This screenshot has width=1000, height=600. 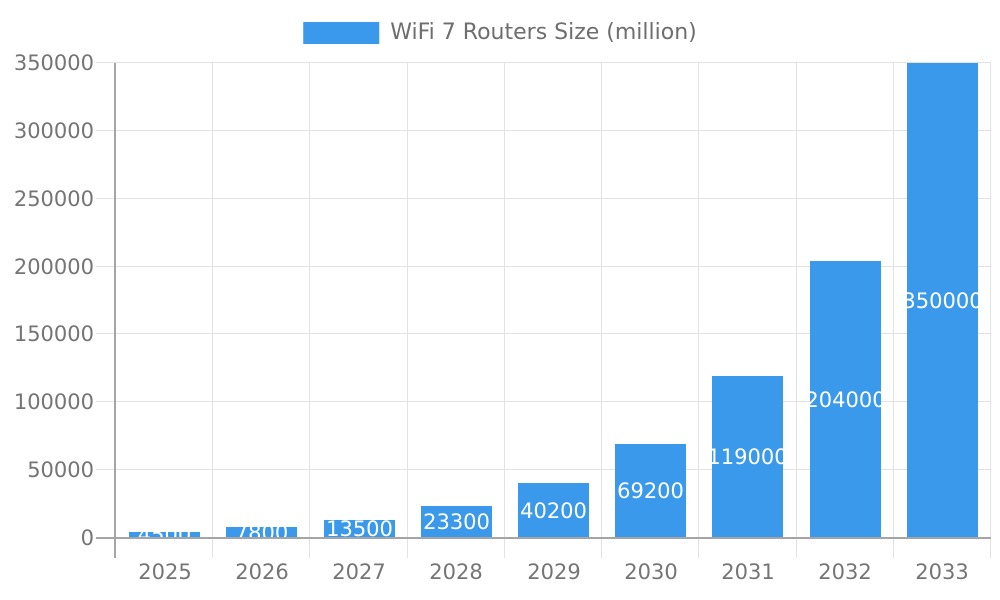 I want to click on bar: 119000, so click(x=747, y=457).